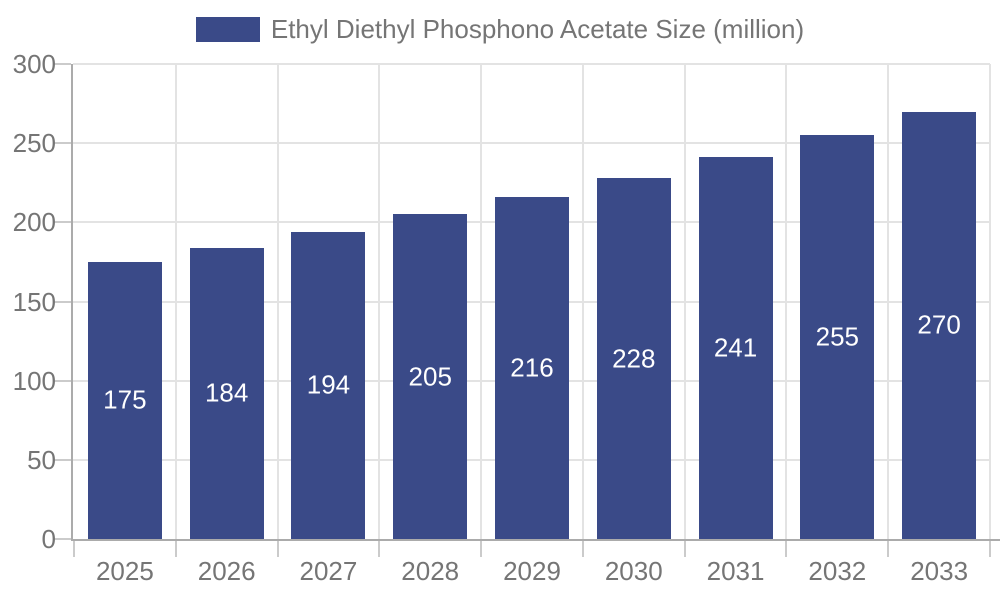 The height and width of the screenshot is (600, 1000). Describe the element at coordinates (227, 29) in the screenshot. I see `legend-swatch-icon` at that location.